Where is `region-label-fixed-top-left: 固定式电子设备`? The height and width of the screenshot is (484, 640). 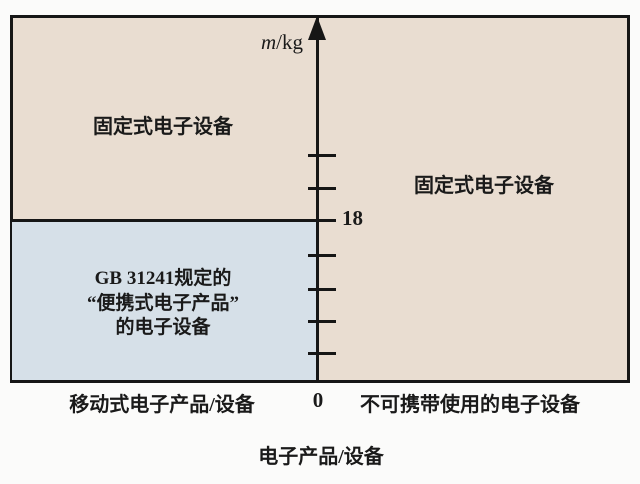
region-label-fixed-top-left: 固定式电子设备 is located at coordinates (163, 127).